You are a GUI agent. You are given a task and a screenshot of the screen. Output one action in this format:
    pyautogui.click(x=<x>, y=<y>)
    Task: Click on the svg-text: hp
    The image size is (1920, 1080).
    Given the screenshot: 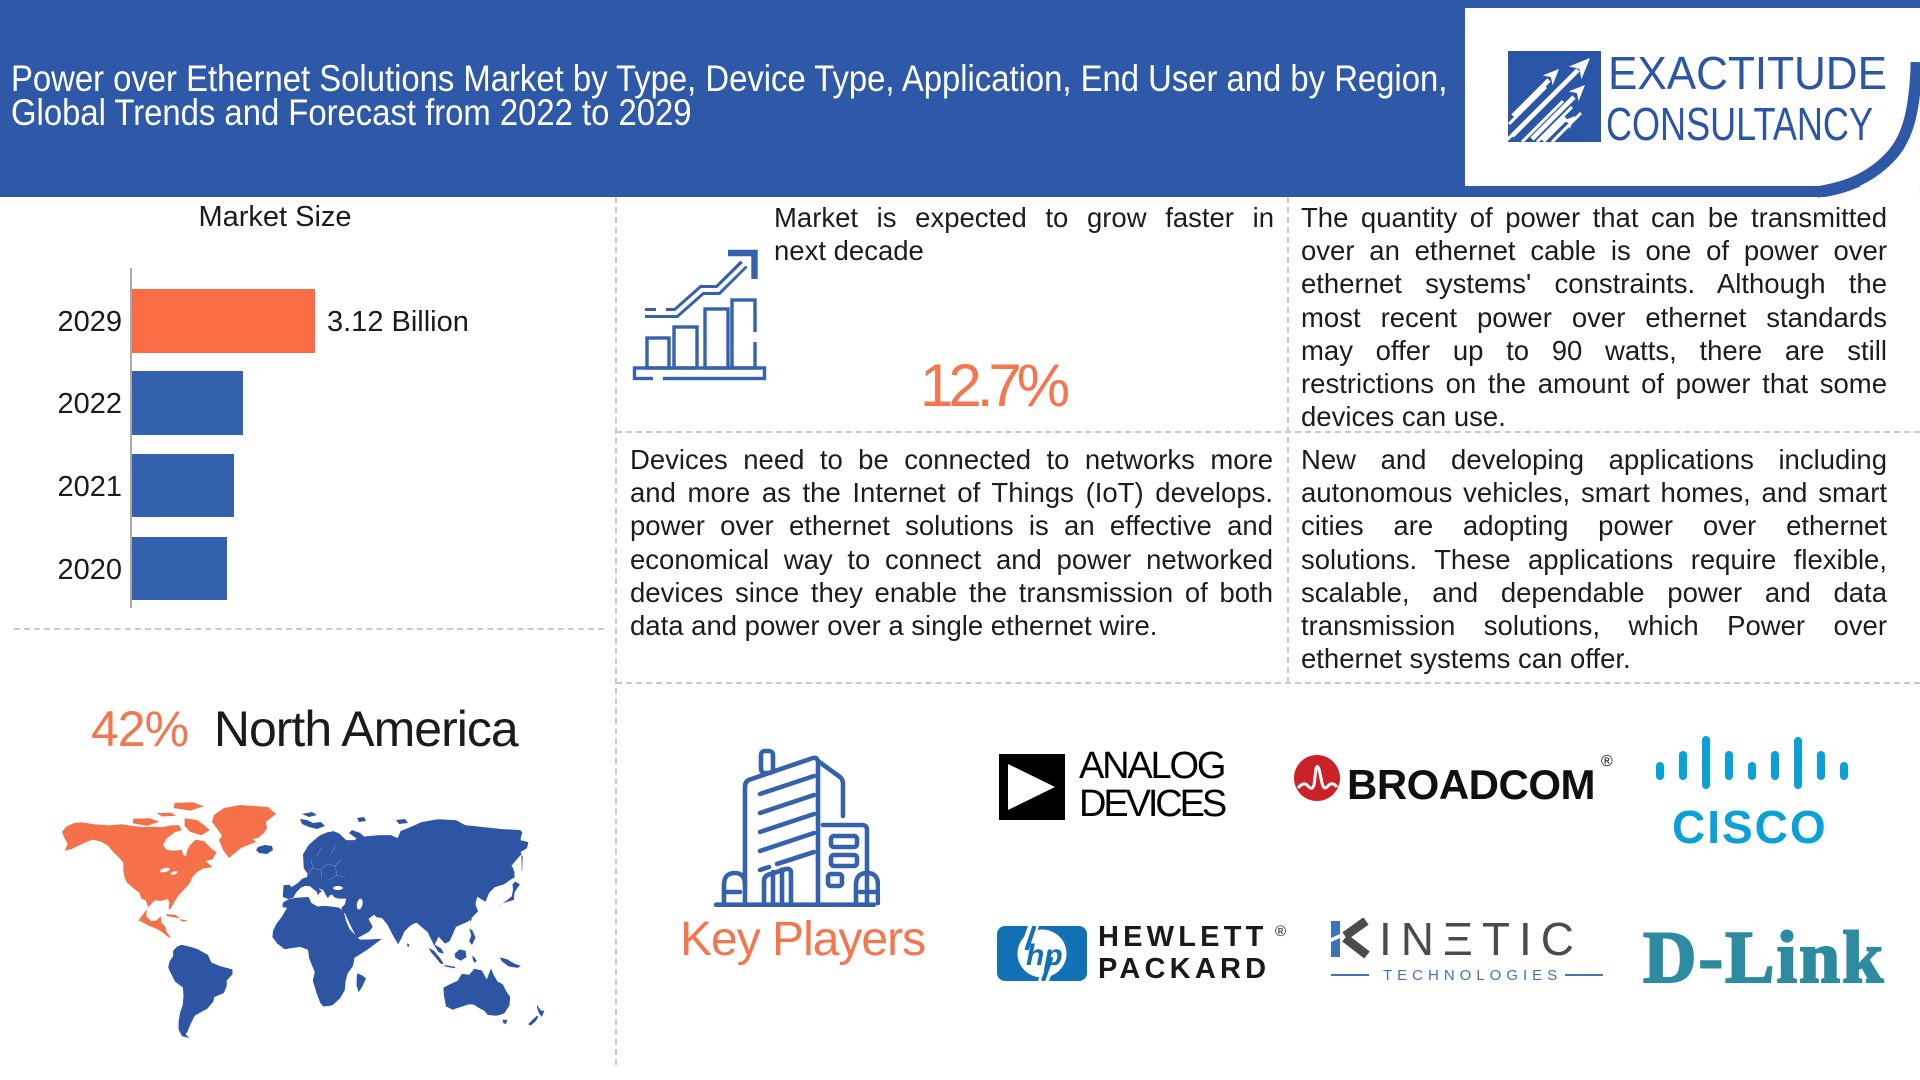 What is the action you would take?
    pyautogui.click(x=1044, y=955)
    